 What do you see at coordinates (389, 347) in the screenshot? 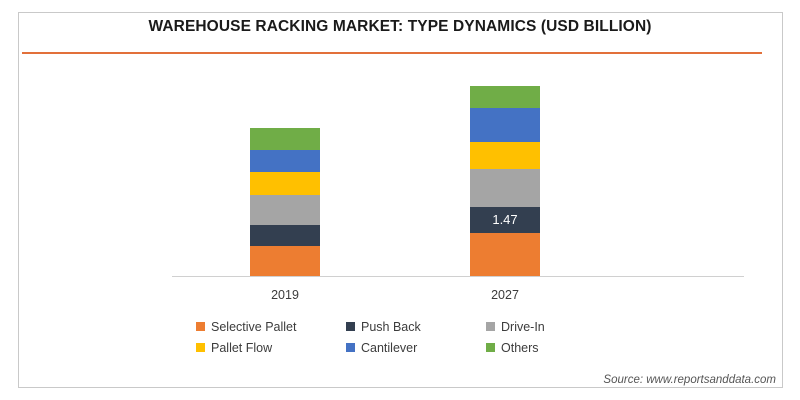
I see `legend-label: Cantilever` at bounding box center [389, 347].